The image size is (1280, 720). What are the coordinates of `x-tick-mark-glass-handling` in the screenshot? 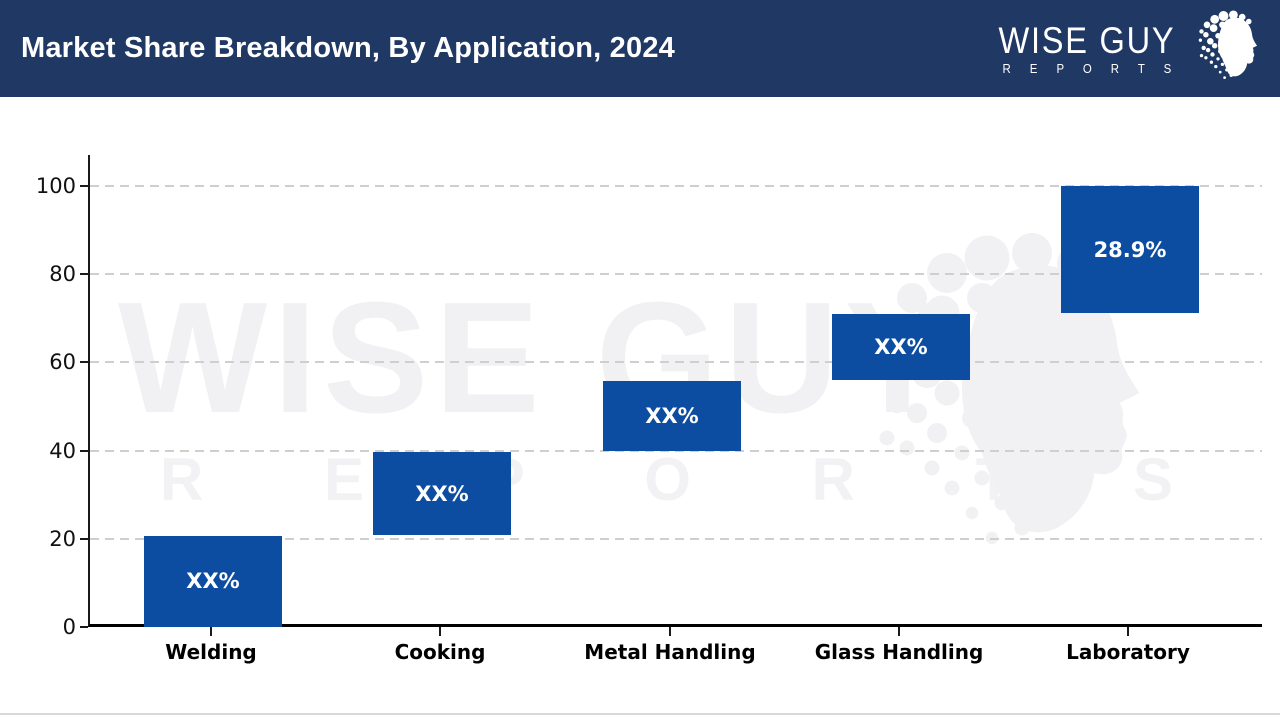 It's located at (899, 631).